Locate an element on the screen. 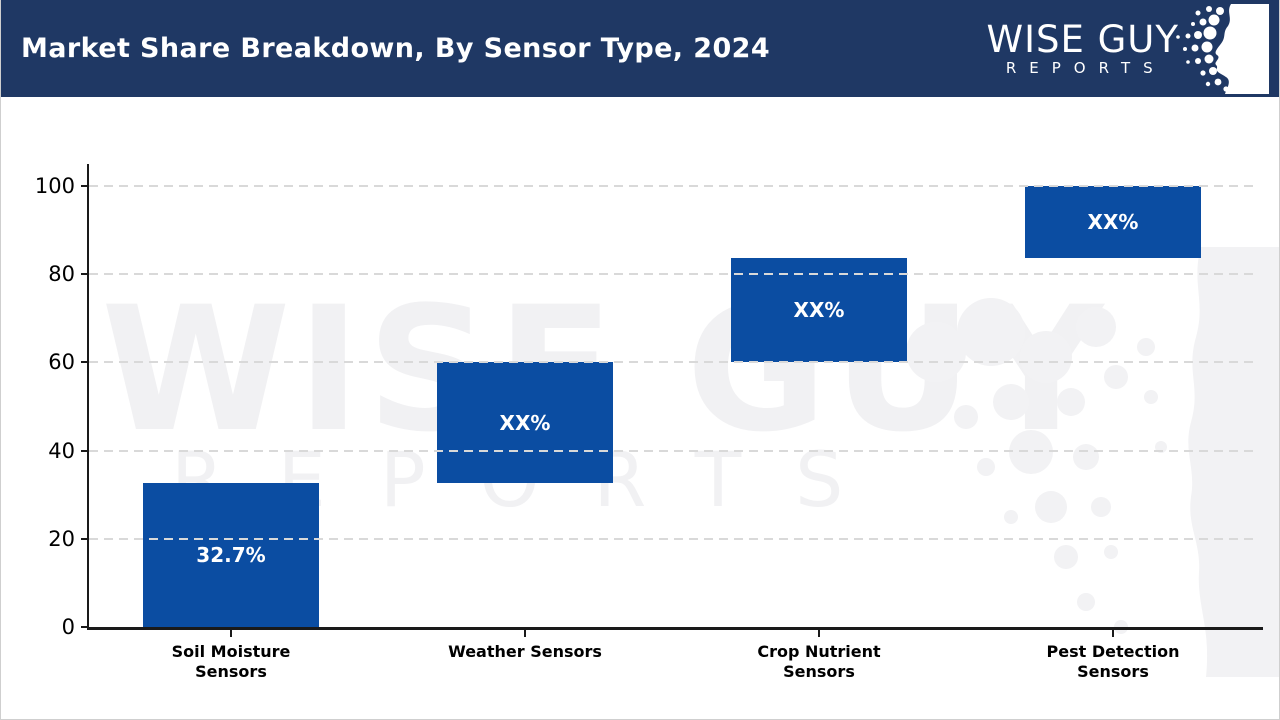 The image size is (1280, 720). bar-segment: 32.7% is located at coordinates (231, 554).